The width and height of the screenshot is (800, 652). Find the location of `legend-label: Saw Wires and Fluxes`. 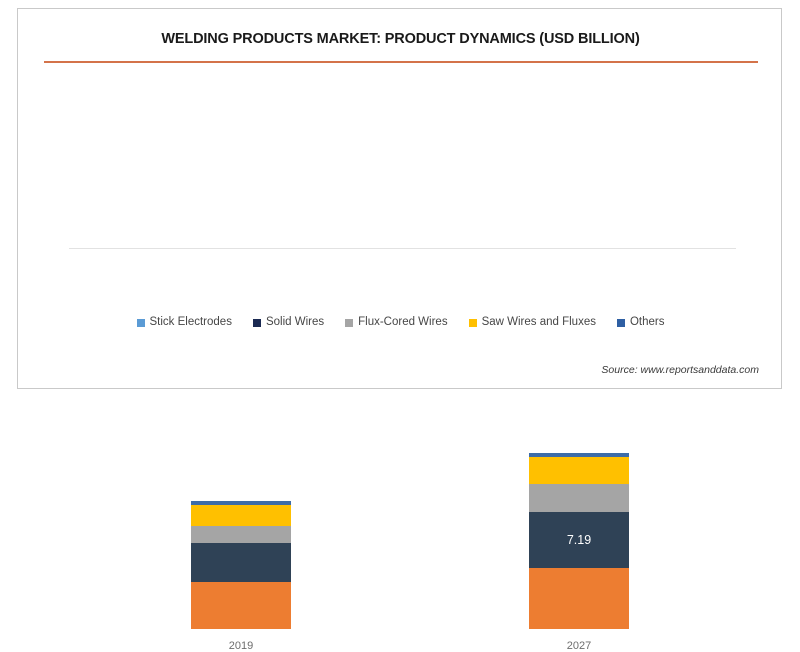

legend-label: Saw Wires and Fluxes is located at coordinates (538, 322).